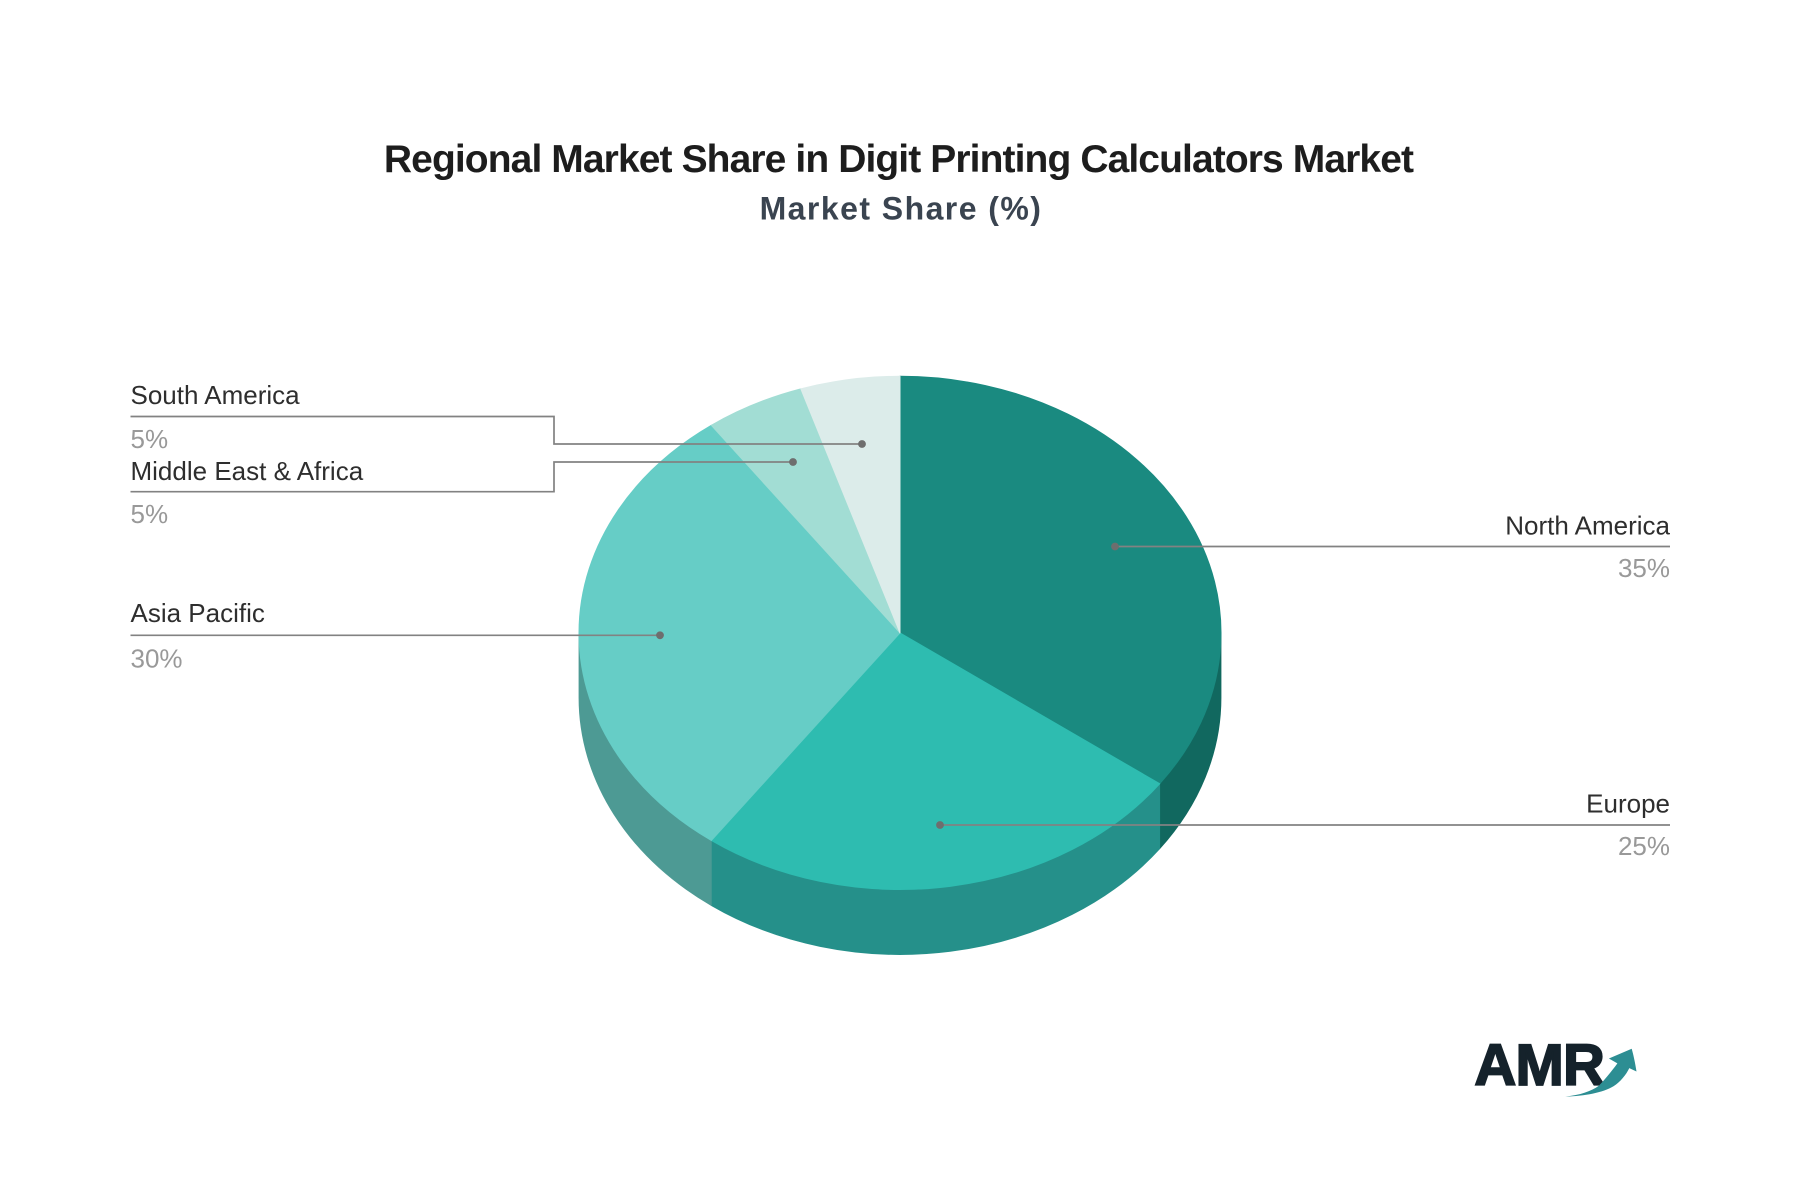 The image size is (1800, 1196). Describe the element at coordinates (1539, 1065) in the screenshot. I see `svg-text: AMR` at that location.